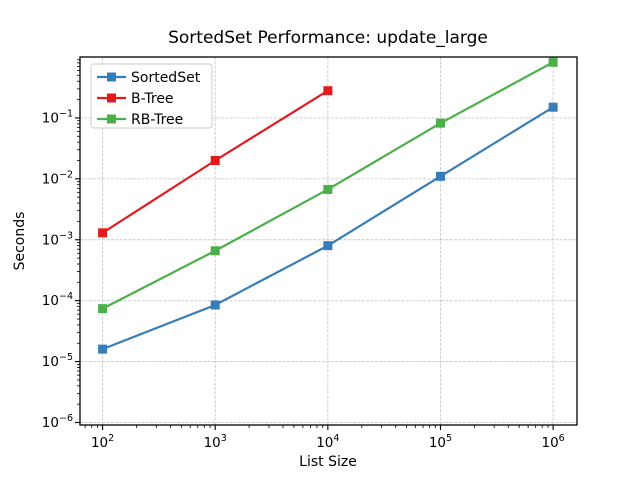 The height and width of the screenshot is (480, 640). I want to click on y-tick-label: 10⁻¹, so click(57, 117).